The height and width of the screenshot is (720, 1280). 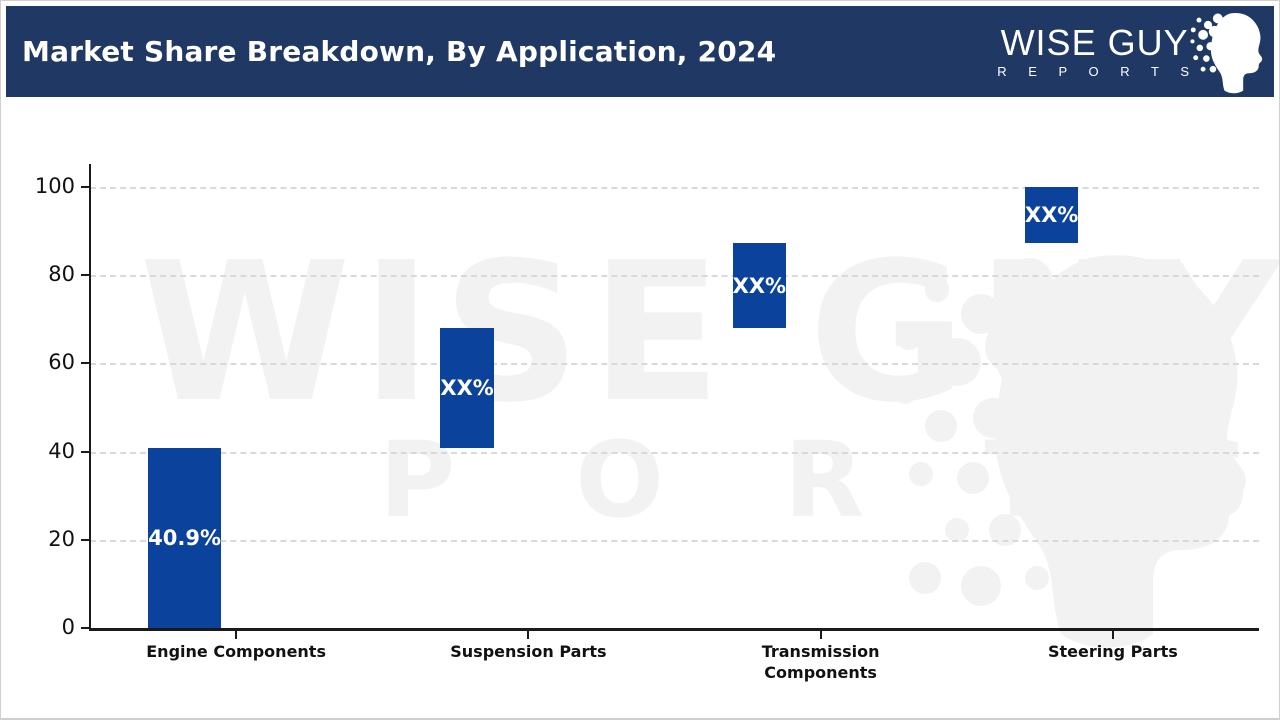 I want to click on brand-logo: WISE GUY R E P O R T S, so click(x=1132, y=52).